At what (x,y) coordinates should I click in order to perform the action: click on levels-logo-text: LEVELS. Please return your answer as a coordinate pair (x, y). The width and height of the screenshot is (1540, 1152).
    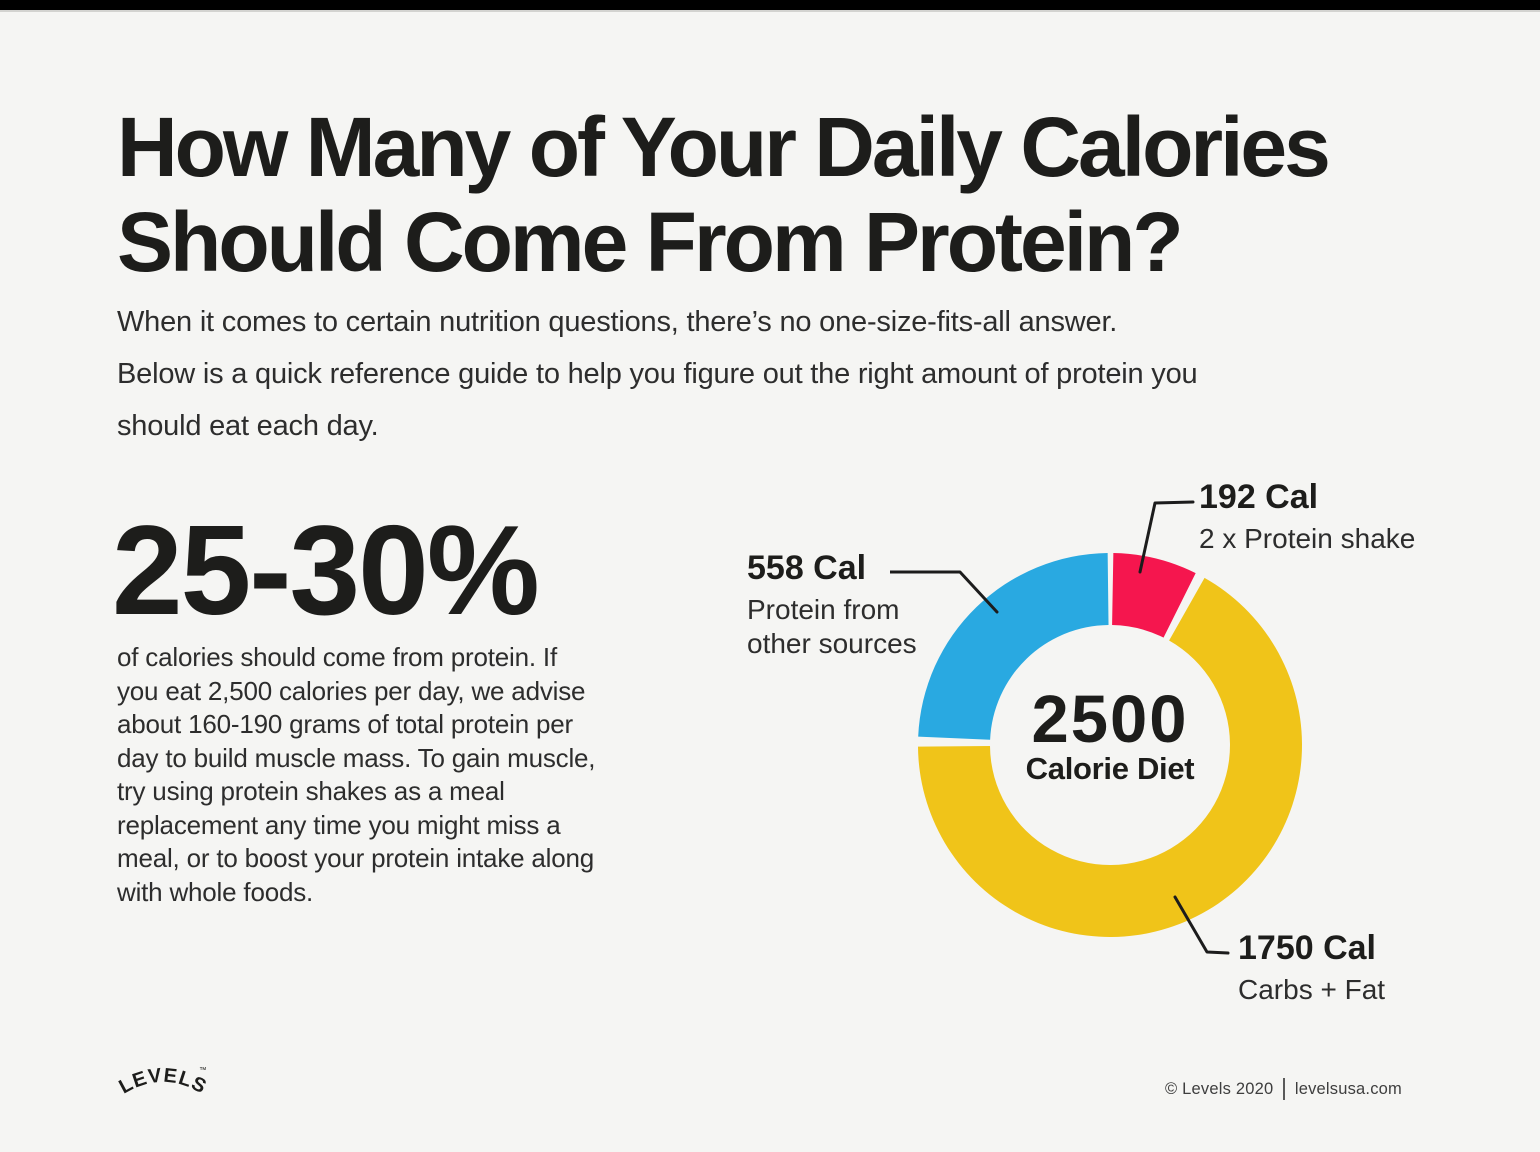
    Looking at the image, I should click on (162, 1082).